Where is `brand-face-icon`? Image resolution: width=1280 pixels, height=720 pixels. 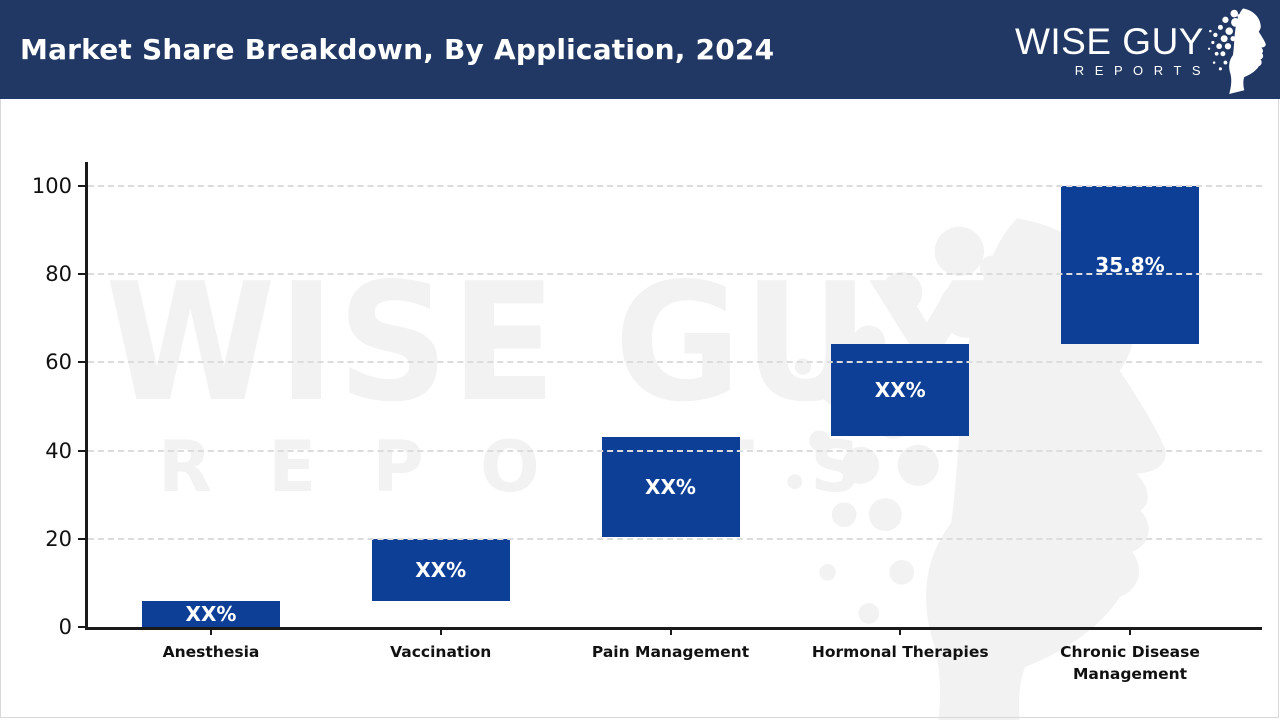
brand-face-icon is located at coordinates (1238, 50).